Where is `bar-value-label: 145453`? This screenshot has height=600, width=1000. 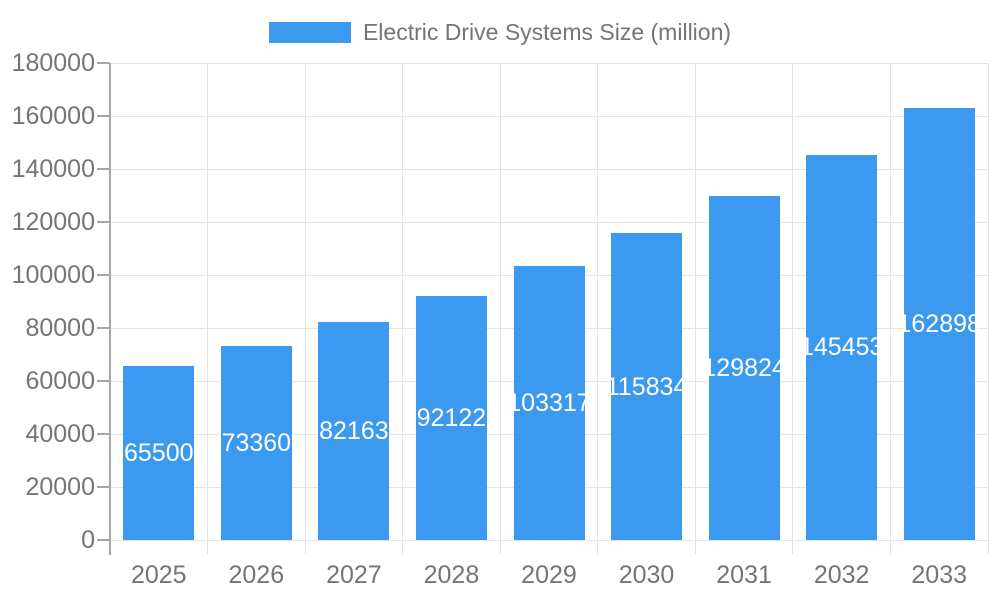
bar-value-label: 145453 is located at coordinates (841, 347).